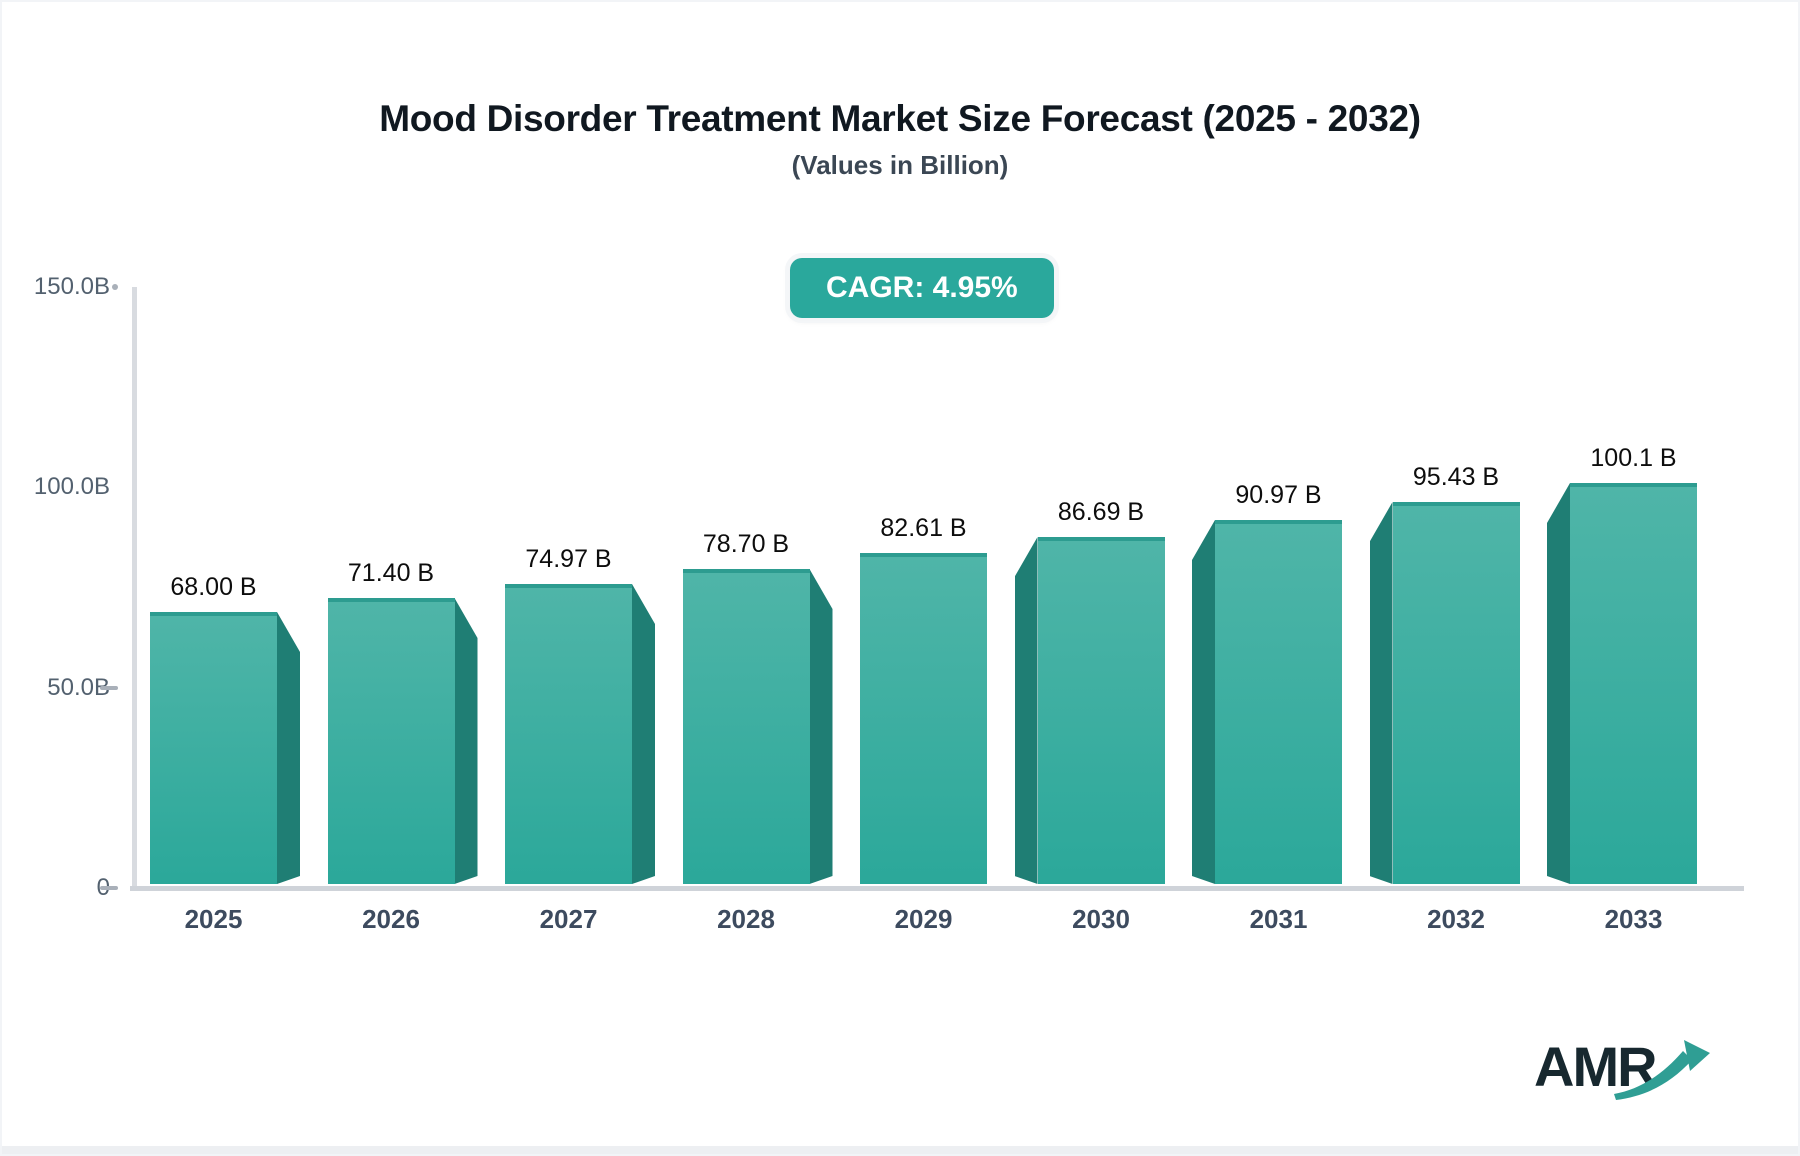  I want to click on bar-side-2026, so click(466, 741).